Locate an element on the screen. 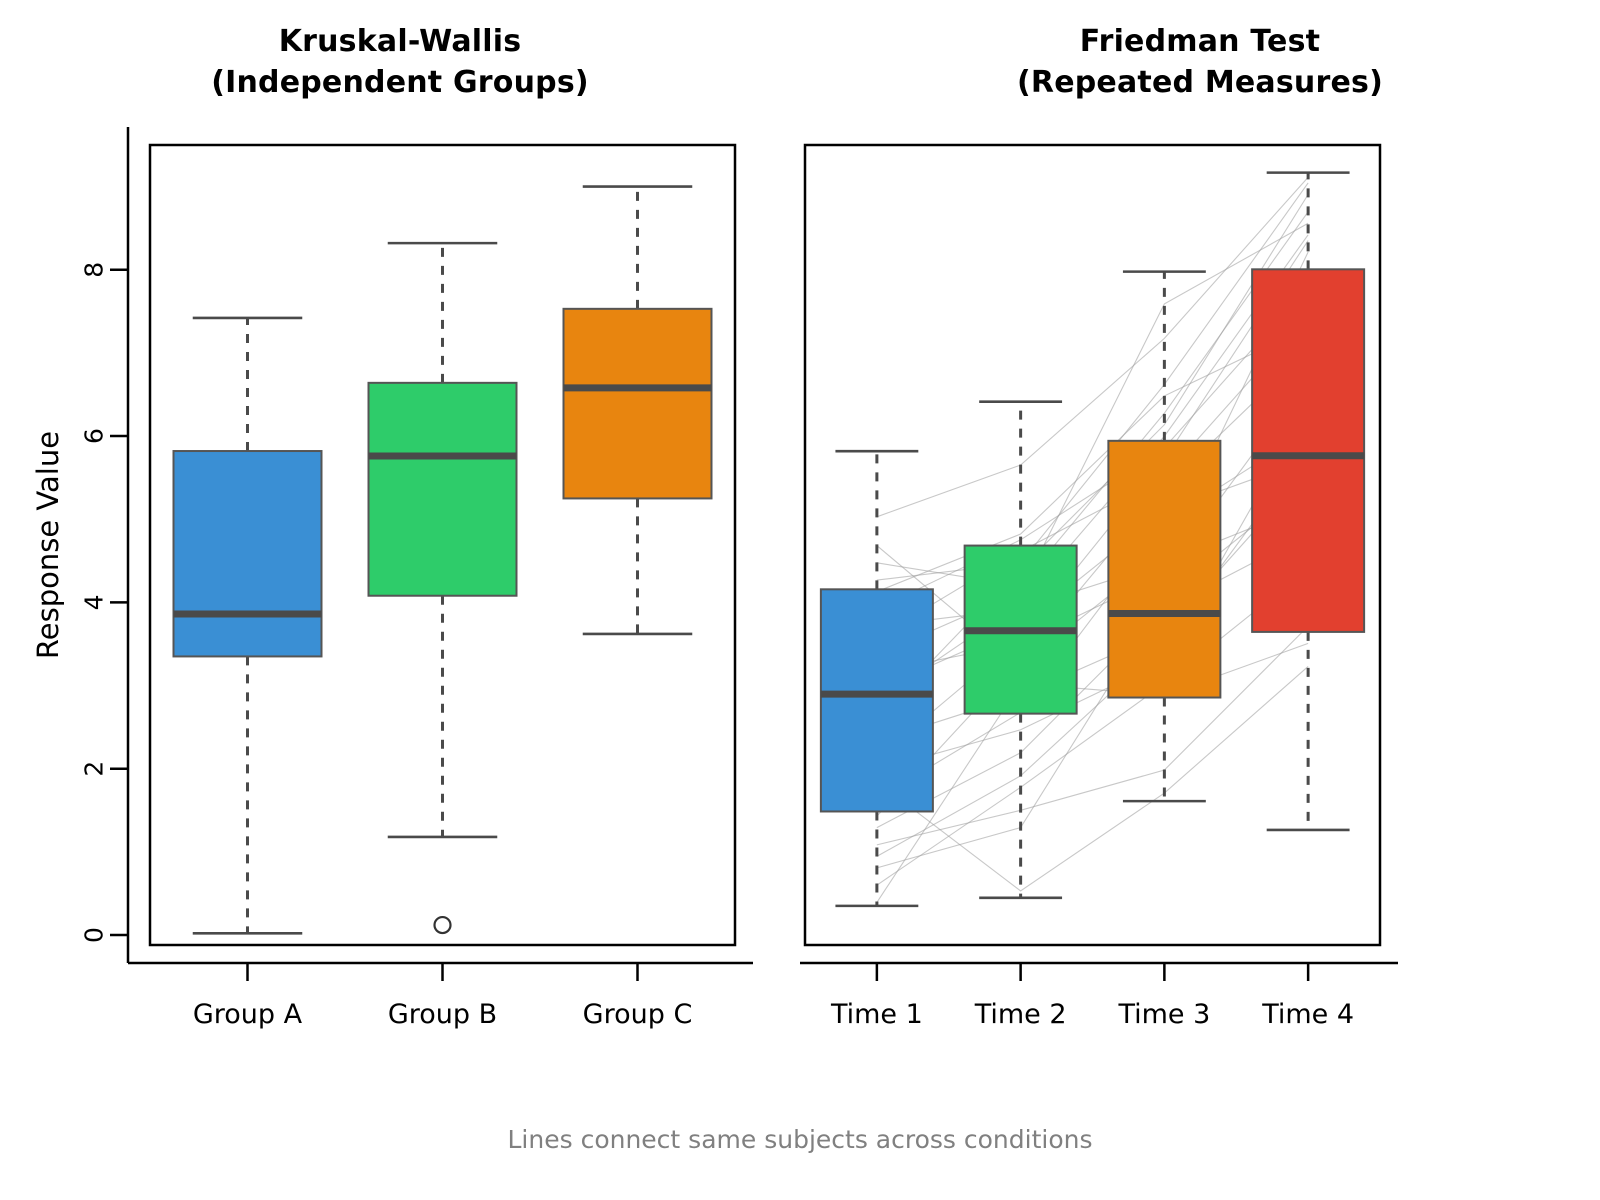 The width and height of the screenshot is (1600, 1200). panel-title-left-line2: (Independent Groups) is located at coordinates (400, 82).